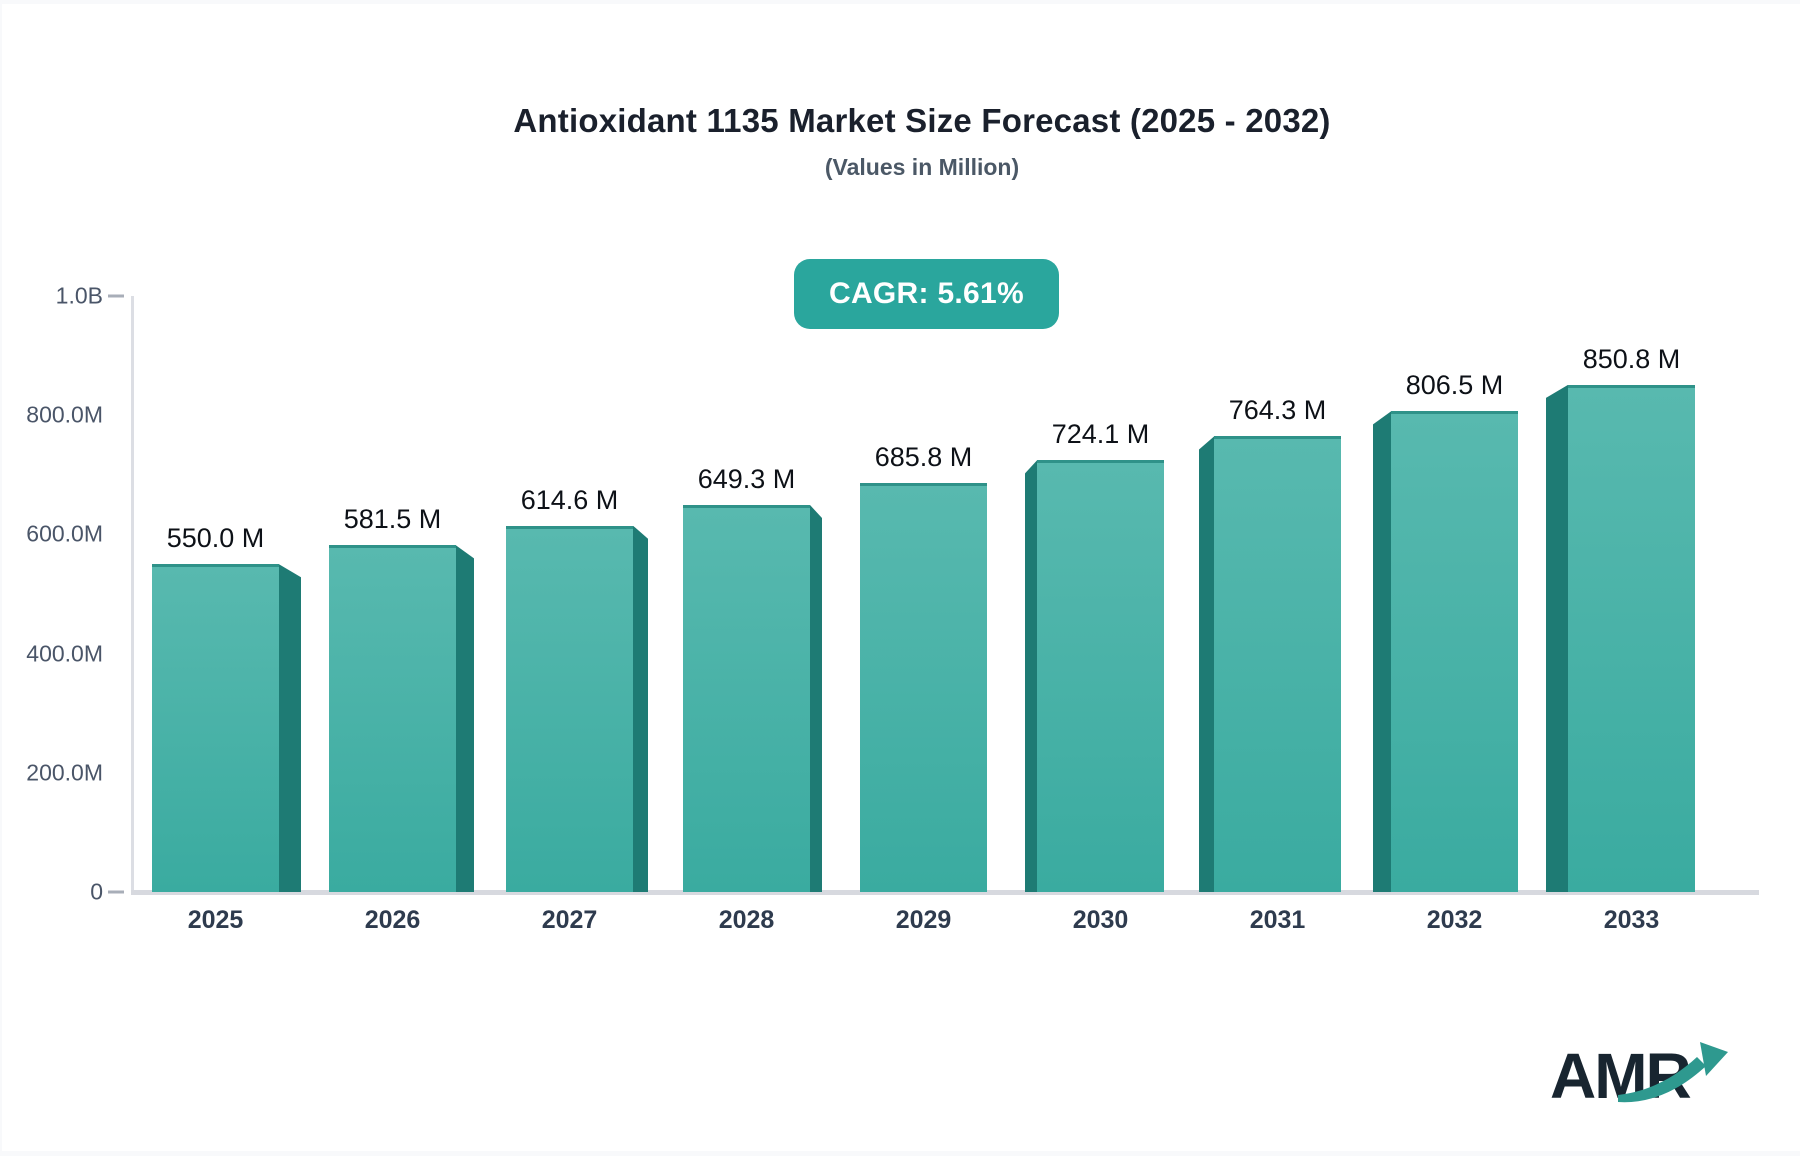  I want to click on amr-logo: AMR, so click(1645, 1083).